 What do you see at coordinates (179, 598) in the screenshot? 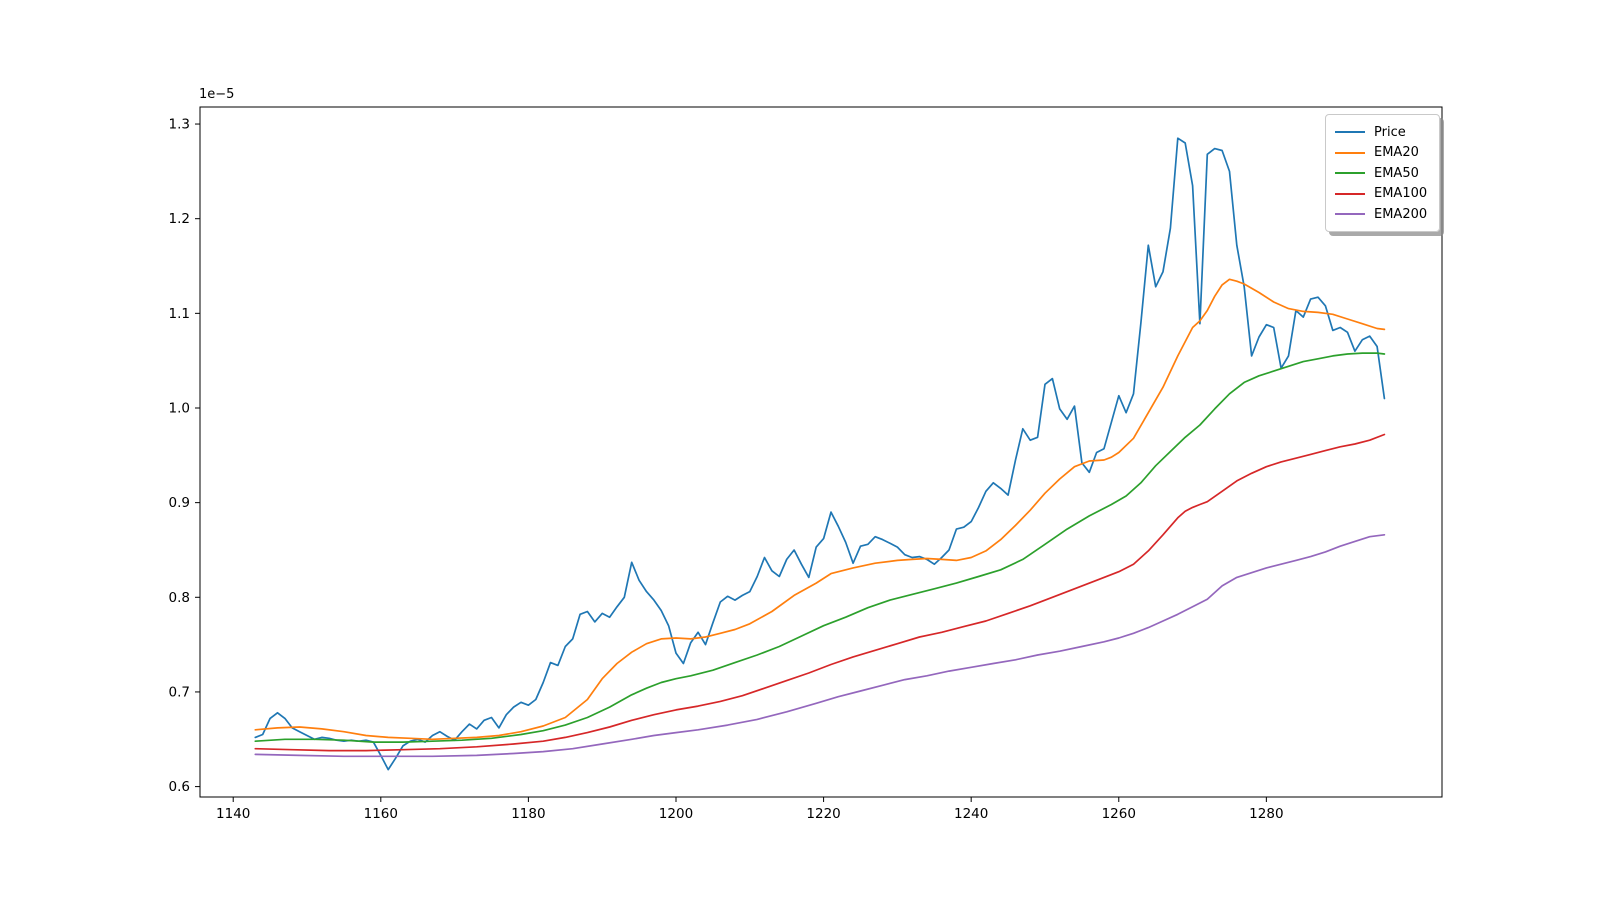
I see `y-tick-label: 0.8` at bounding box center [179, 598].